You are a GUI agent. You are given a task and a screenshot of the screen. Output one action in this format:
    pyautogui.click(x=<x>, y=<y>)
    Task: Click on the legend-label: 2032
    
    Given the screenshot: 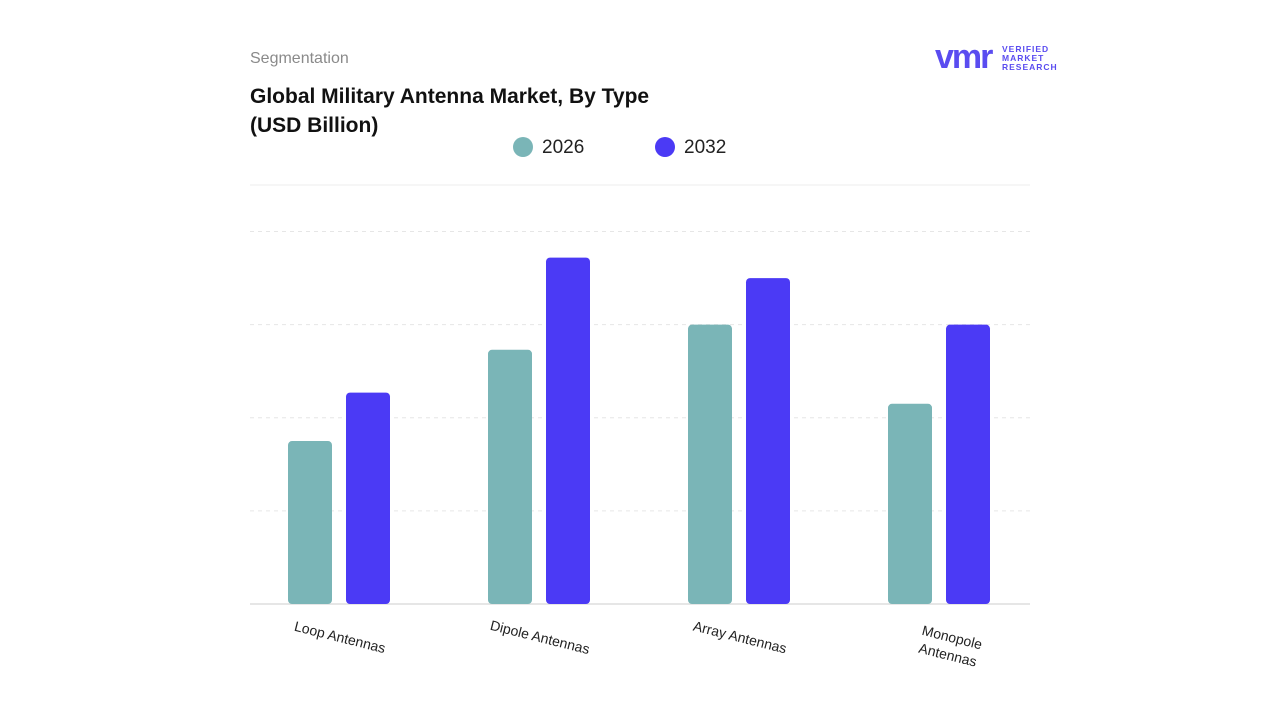 What is the action you would take?
    pyautogui.click(x=705, y=147)
    